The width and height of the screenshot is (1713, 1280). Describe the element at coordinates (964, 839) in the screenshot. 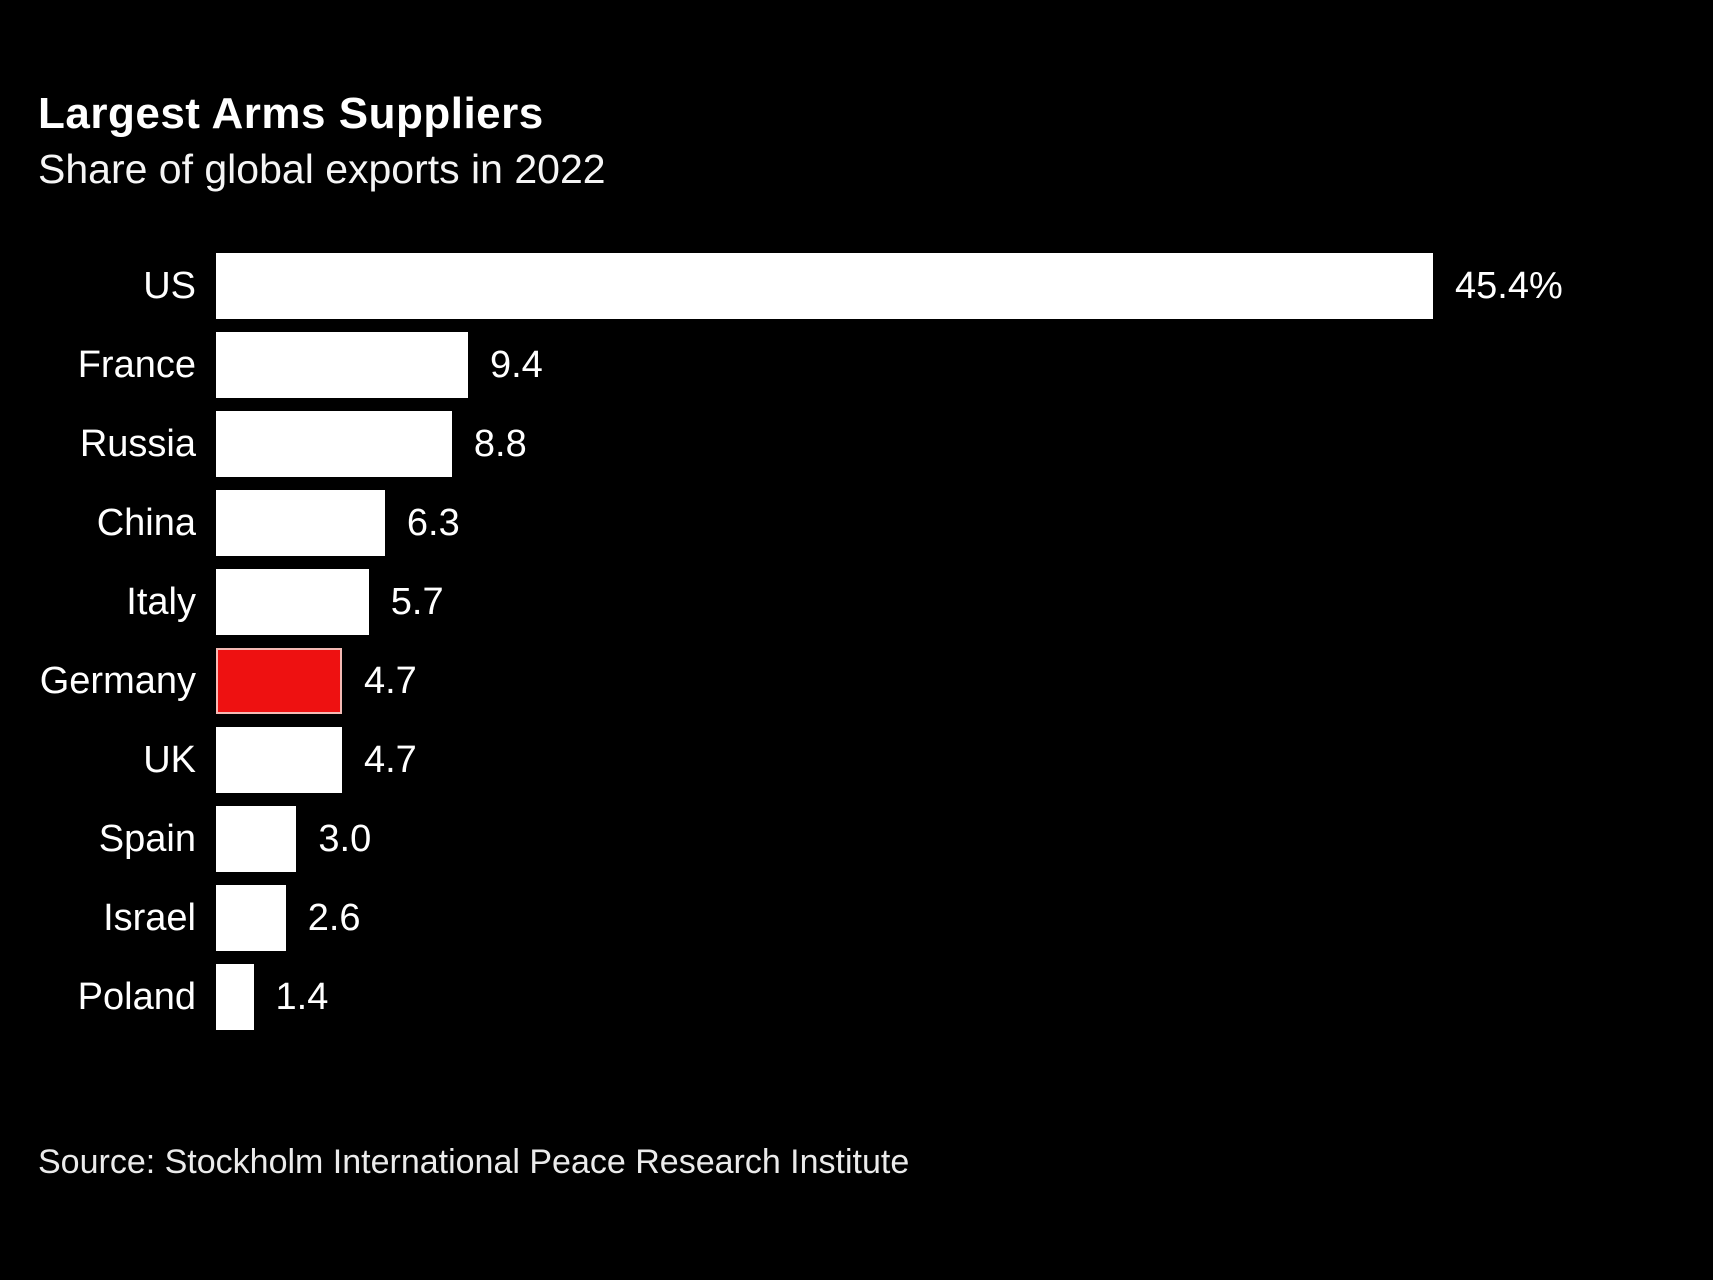

I see `bar-track: 3.0` at that location.